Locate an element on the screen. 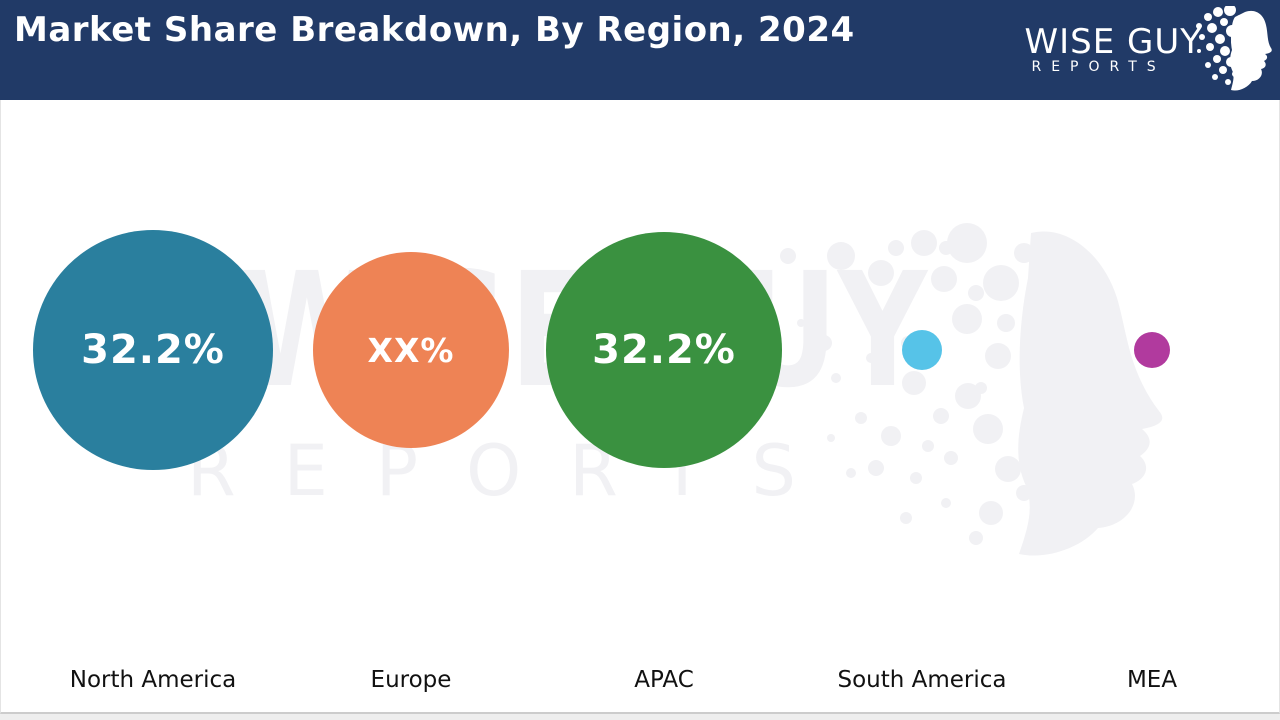  watermark-reports-text: REPORTS is located at coordinates (515, 471).